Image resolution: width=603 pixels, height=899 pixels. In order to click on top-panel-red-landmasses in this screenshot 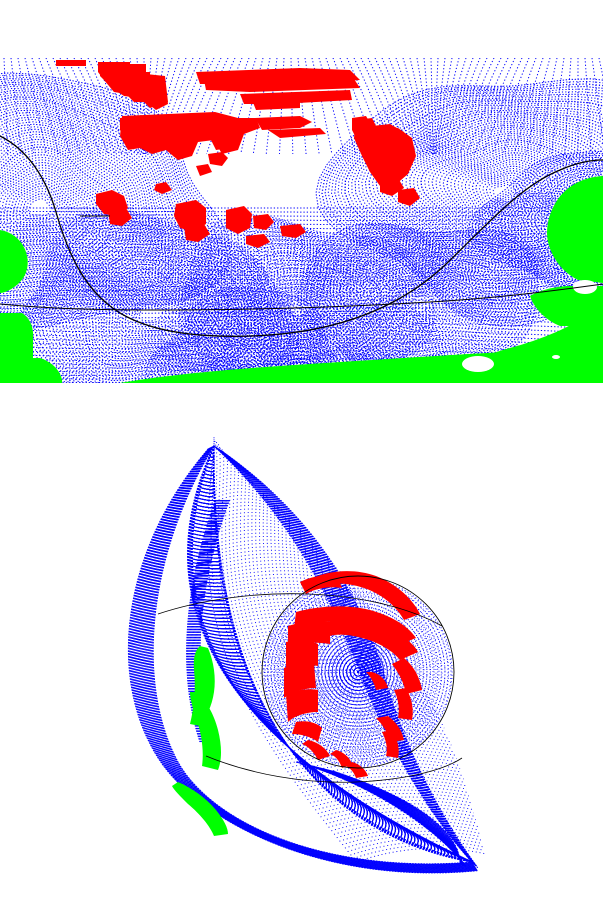, I will do `click(238, 154)`.